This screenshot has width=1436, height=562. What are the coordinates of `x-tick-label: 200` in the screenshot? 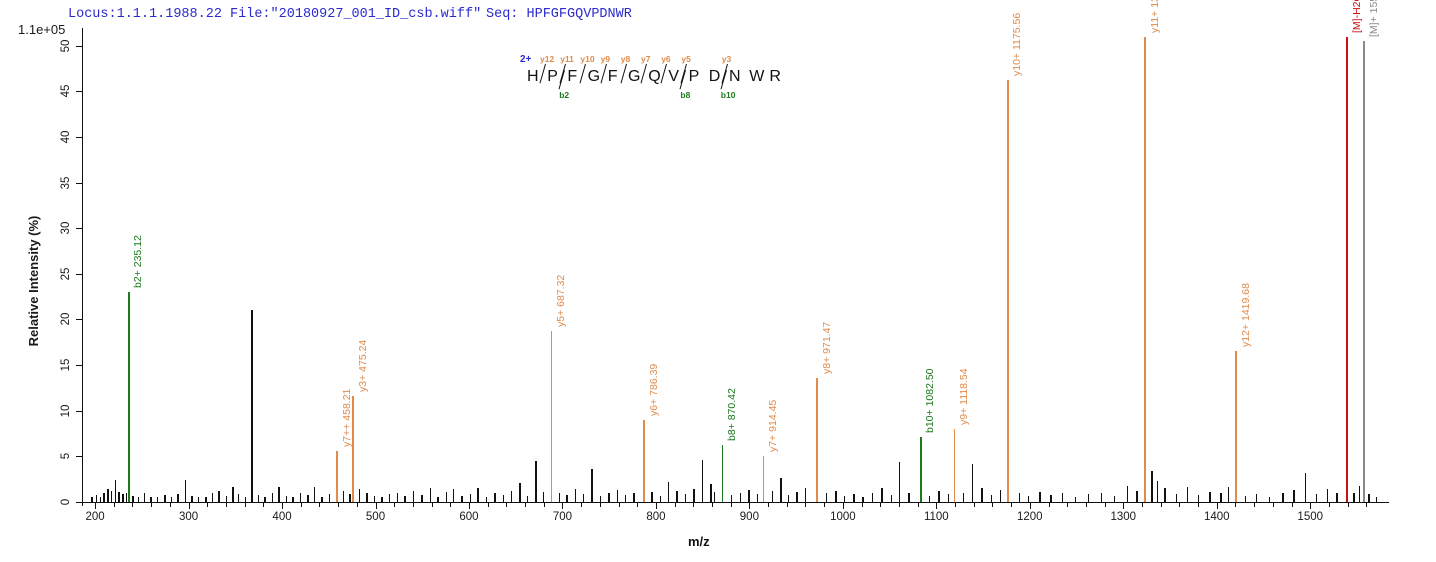 It's located at (95, 517).